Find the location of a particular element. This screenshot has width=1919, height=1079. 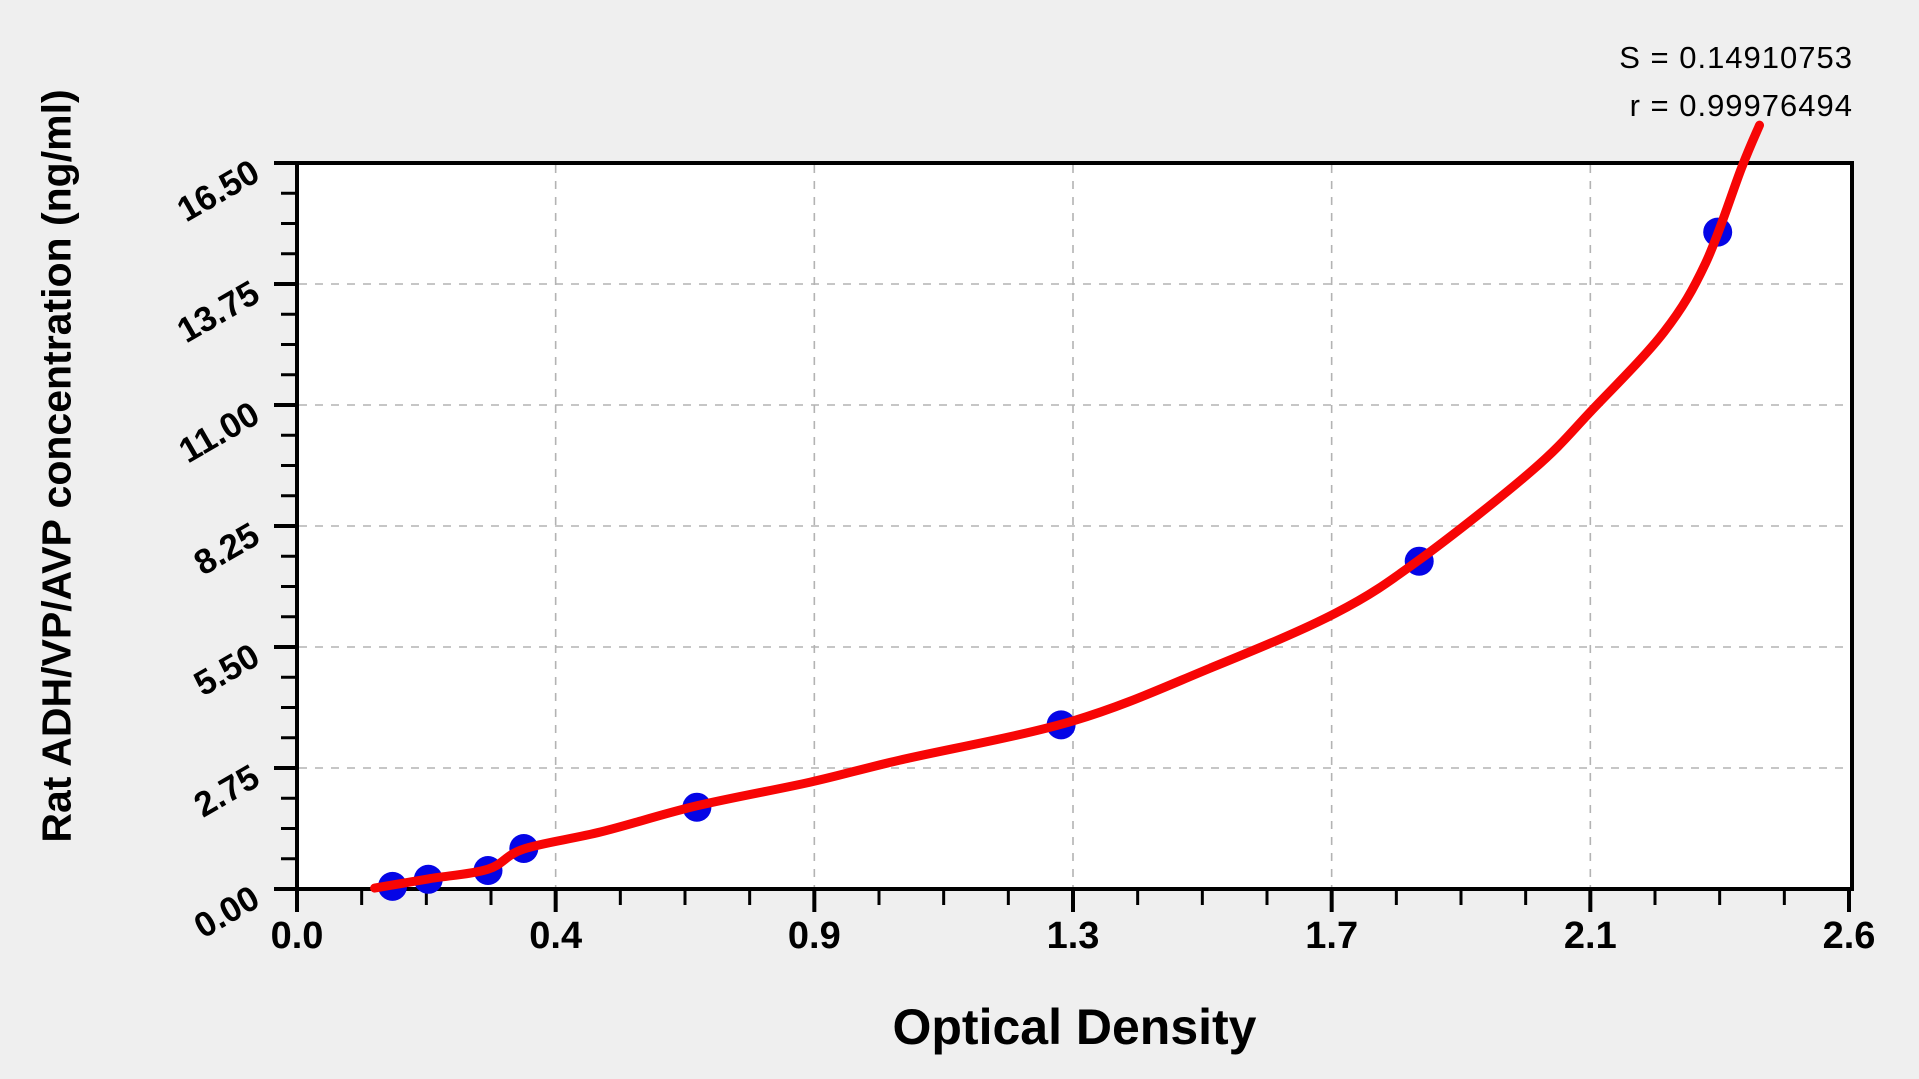

y-tick-label: 11.00 is located at coordinates (219, 432).